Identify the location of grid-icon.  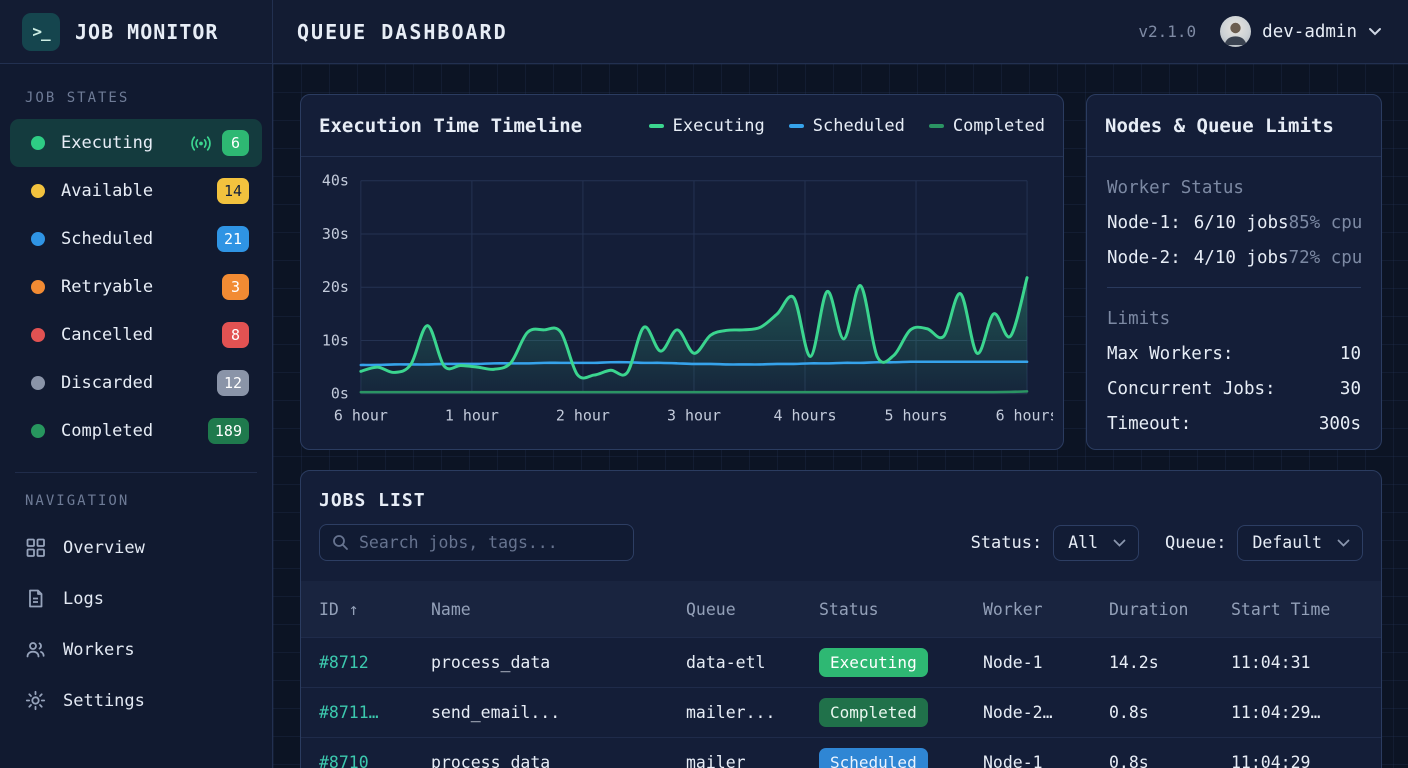
(35, 547).